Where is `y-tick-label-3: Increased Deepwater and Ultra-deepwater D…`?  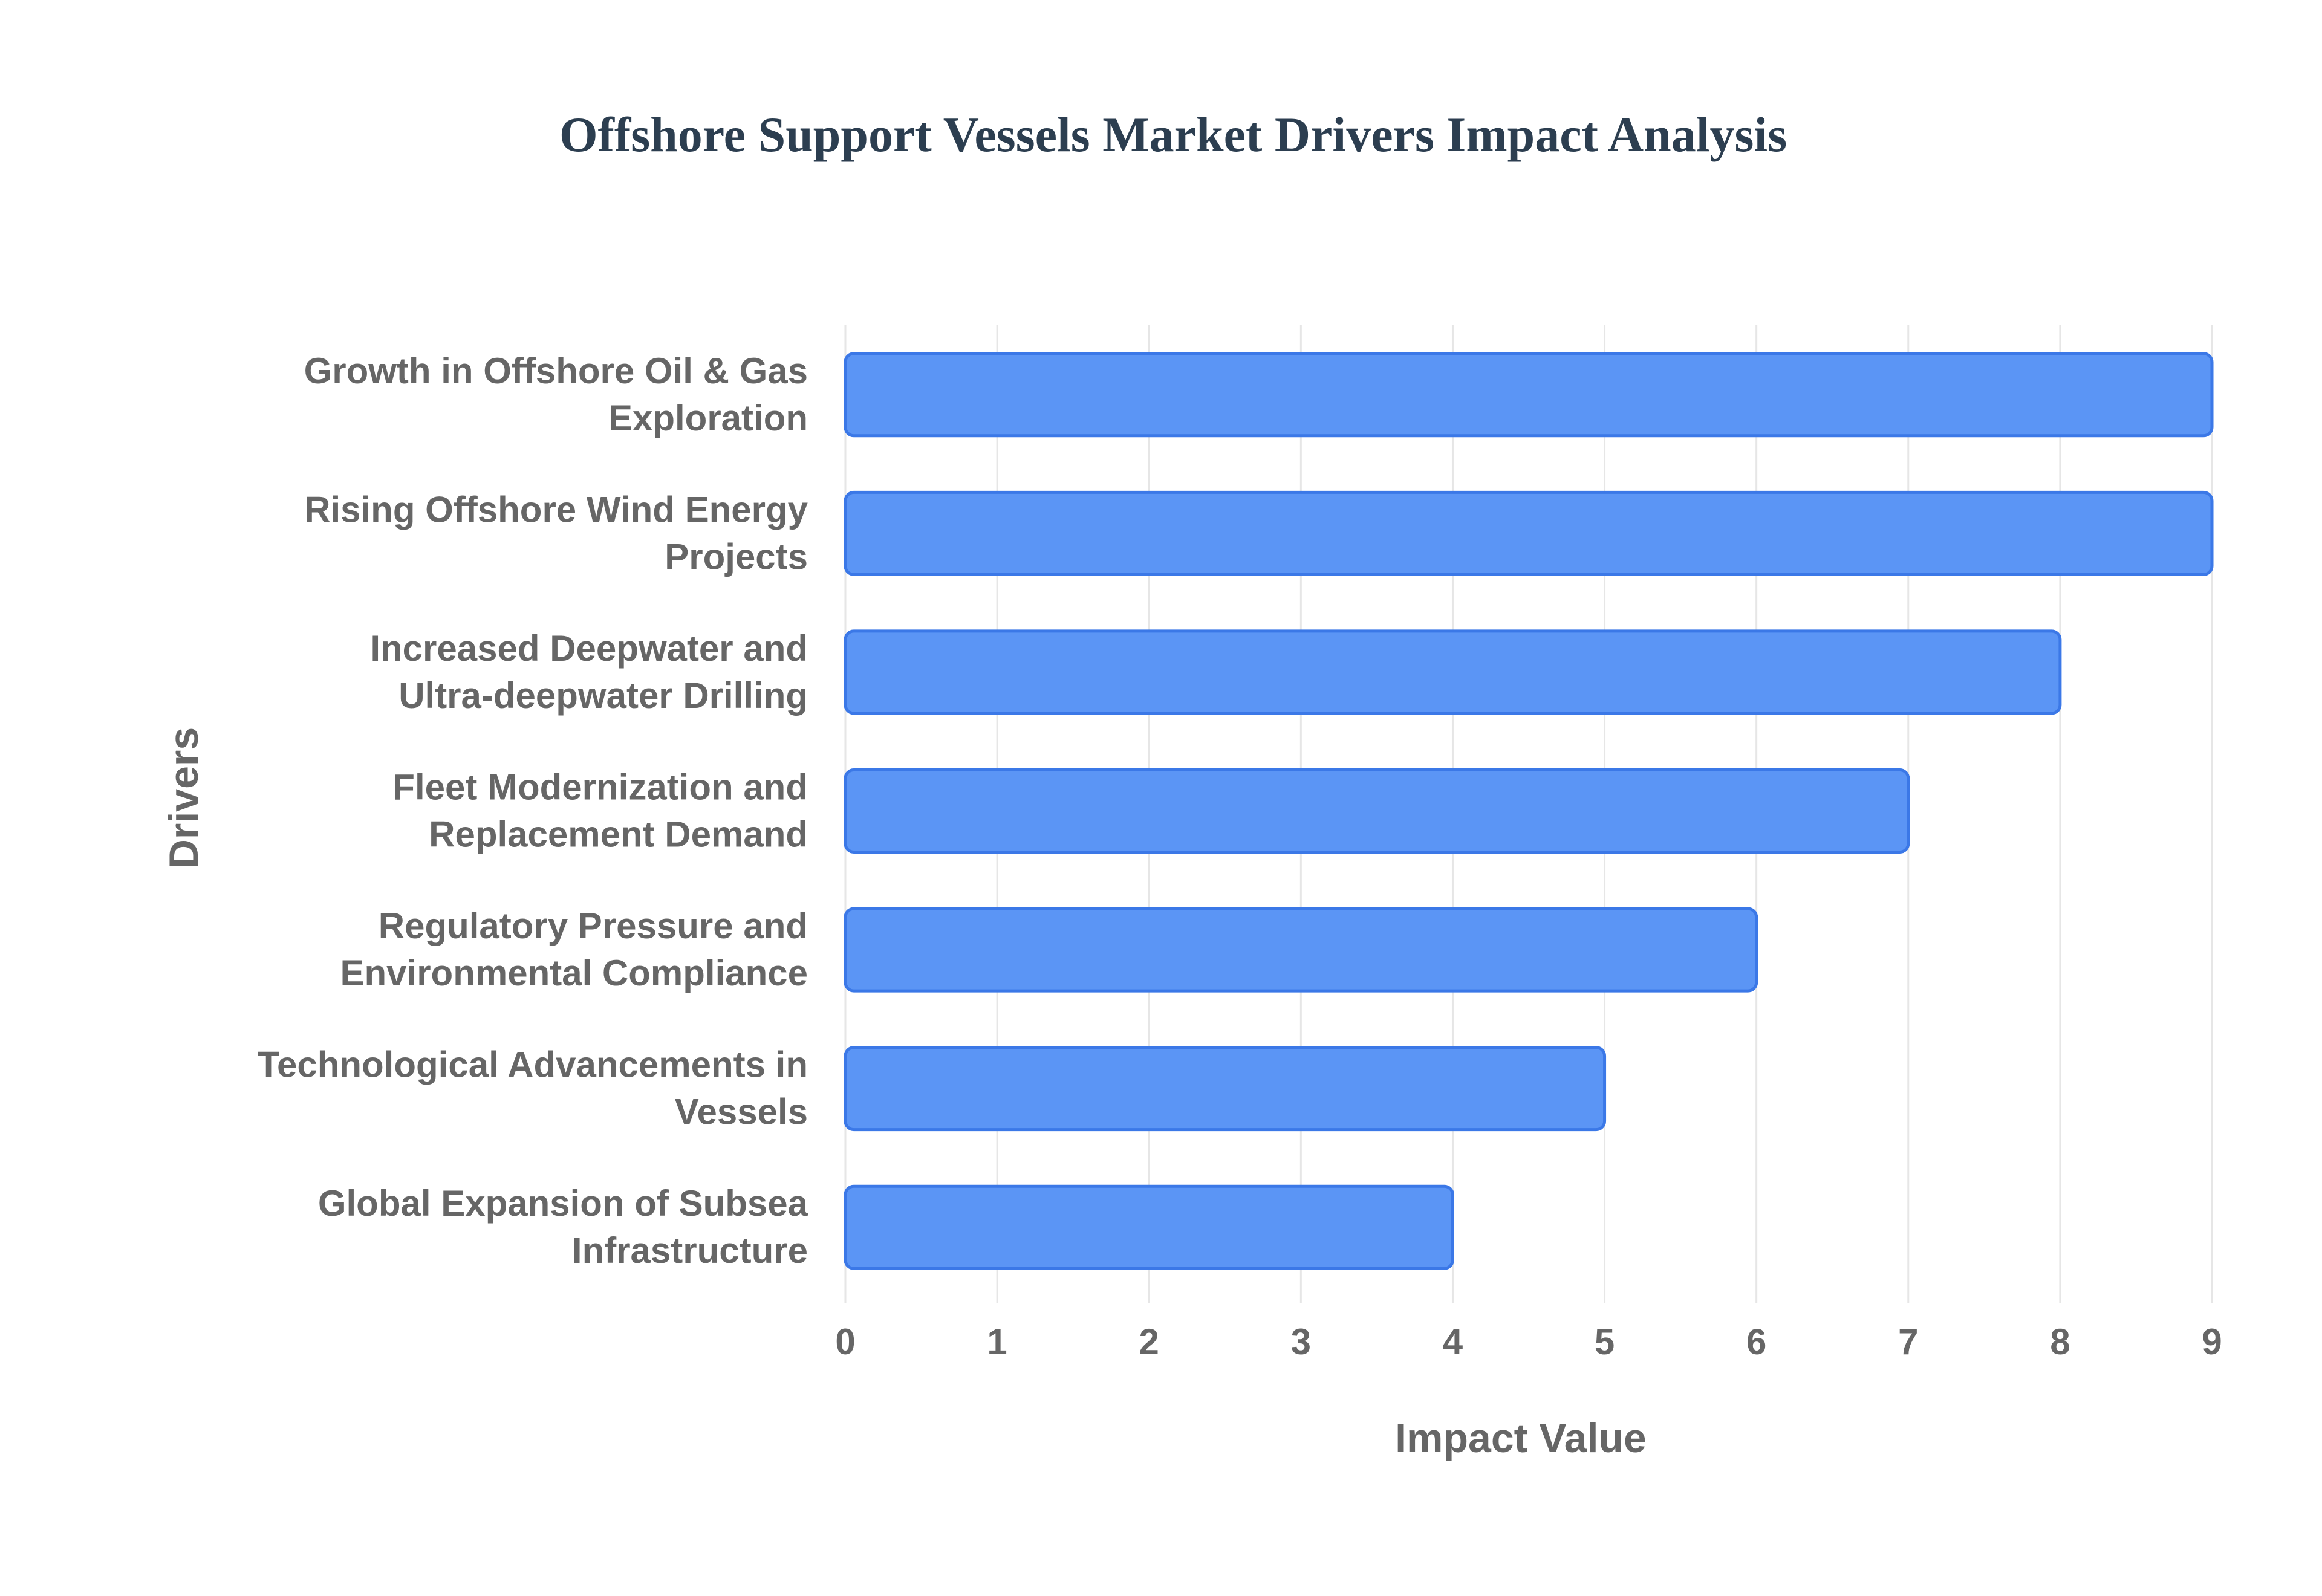 y-tick-label-3: Increased Deepwater and Ultra-deepwater D… is located at coordinates (589, 672).